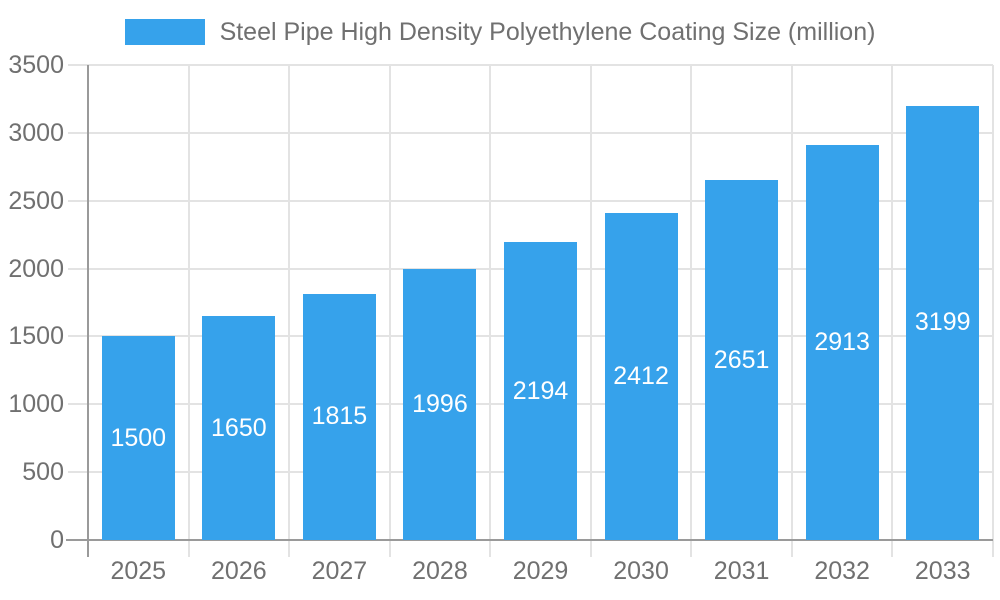 Image resolution: width=1000 pixels, height=600 pixels. What do you see at coordinates (88, 311) in the screenshot?
I see `y-axis-line` at bounding box center [88, 311].